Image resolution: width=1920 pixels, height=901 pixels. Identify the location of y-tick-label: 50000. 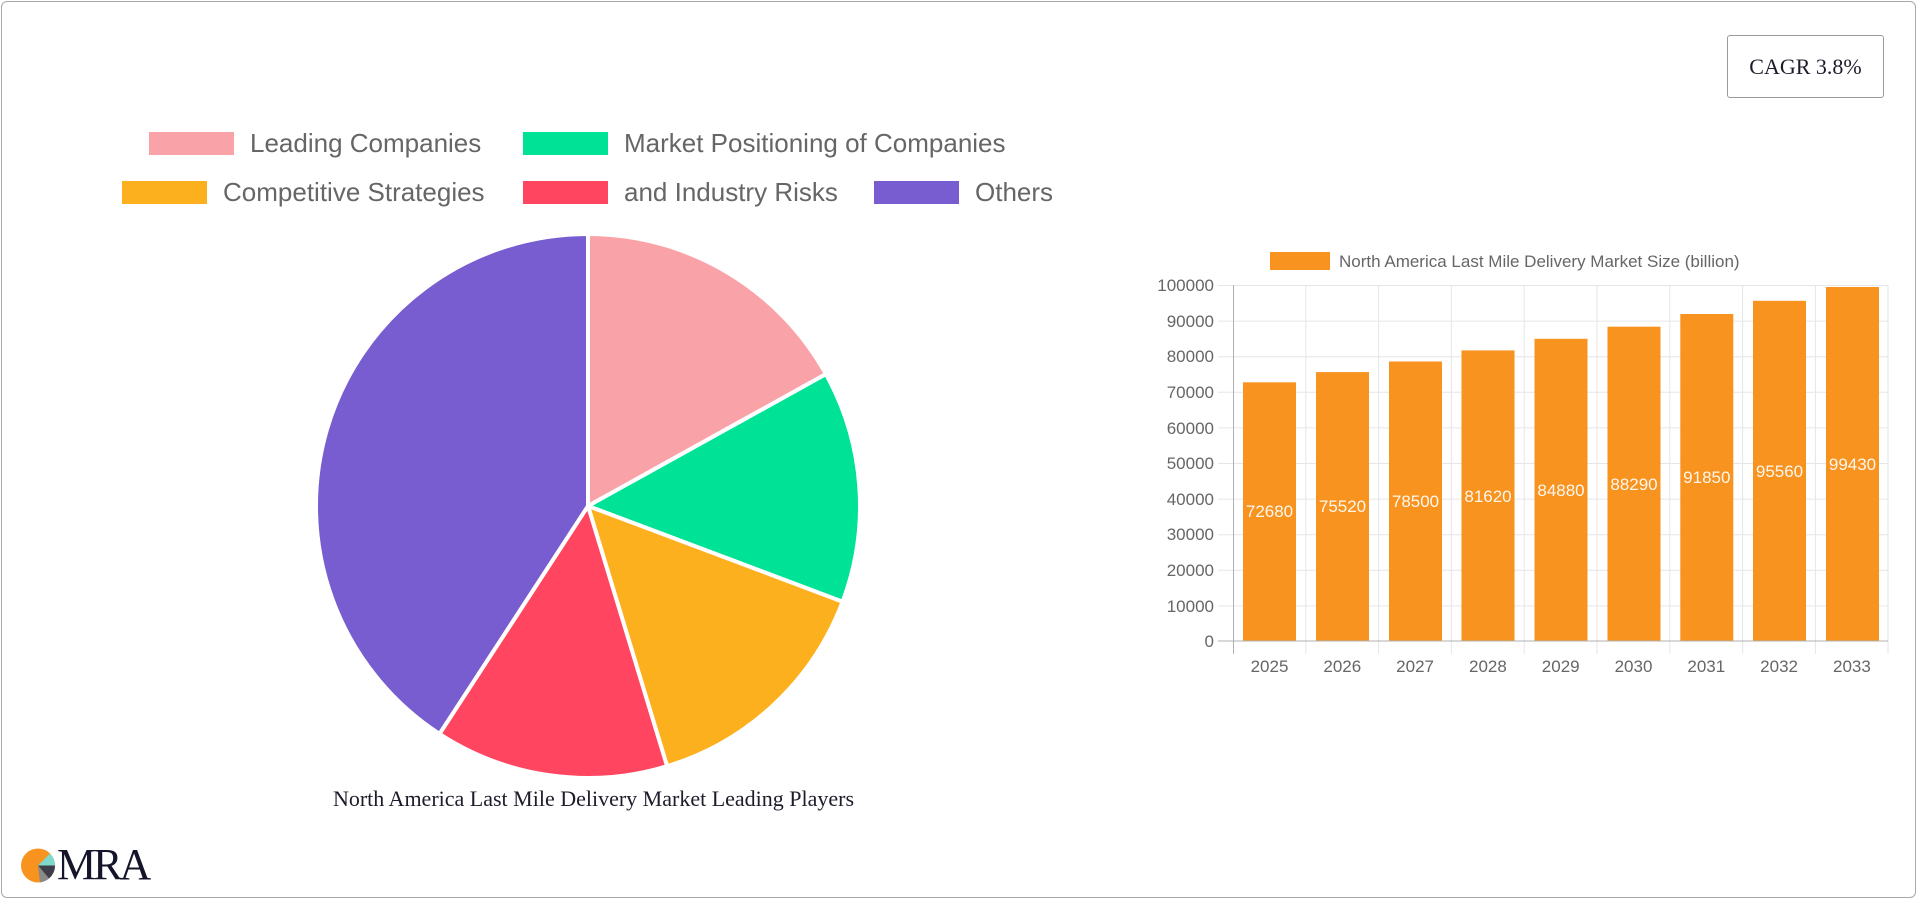
(1190, 463).